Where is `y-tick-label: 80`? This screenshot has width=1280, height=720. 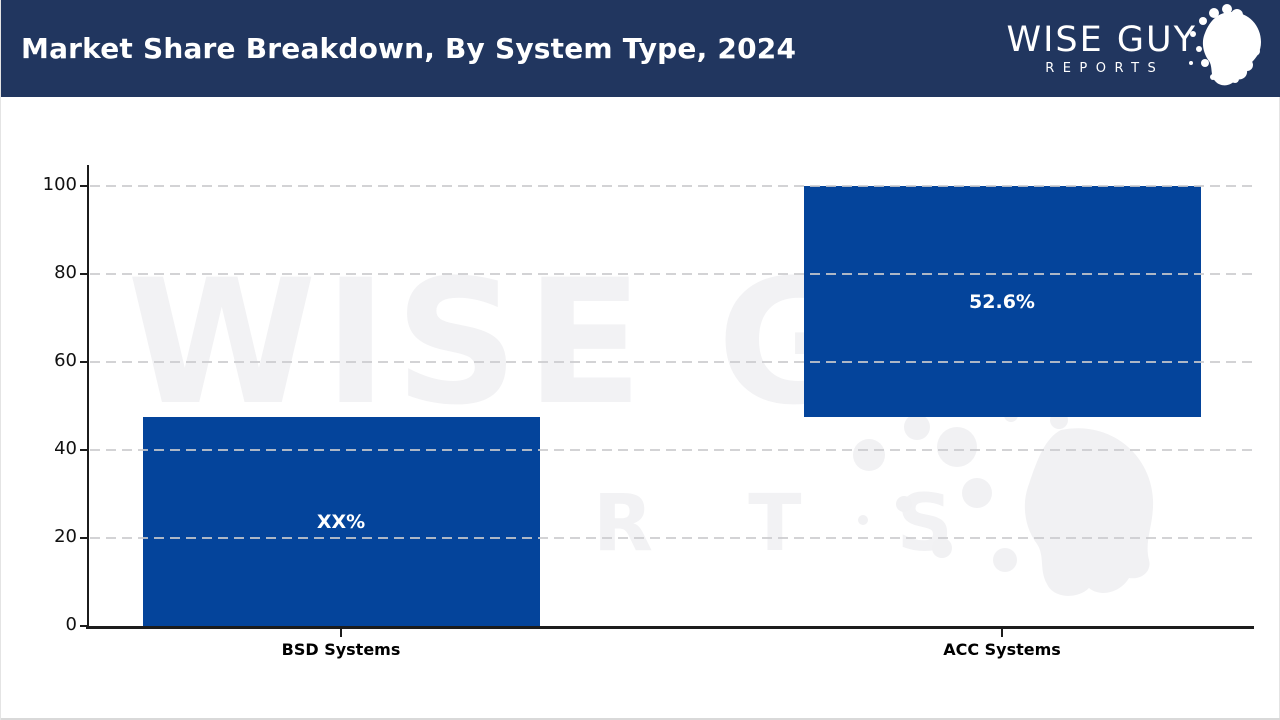
y-tick-label: 80 is located at coordinates (65, 272).